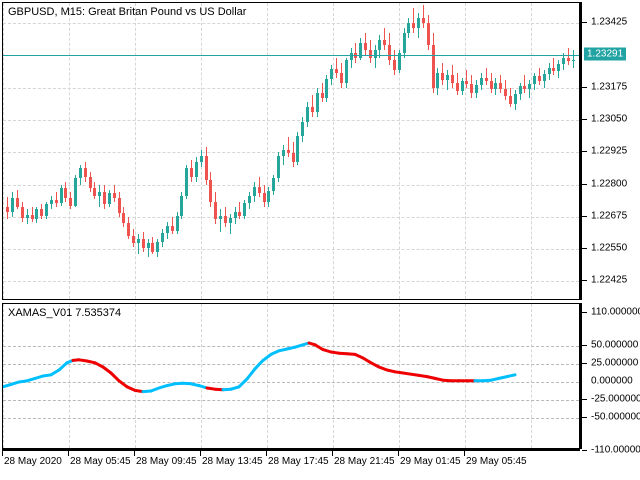 This screenshot has width=640, height=480. I want to click on price-axis-label: 1.22925, so click(609, 151).